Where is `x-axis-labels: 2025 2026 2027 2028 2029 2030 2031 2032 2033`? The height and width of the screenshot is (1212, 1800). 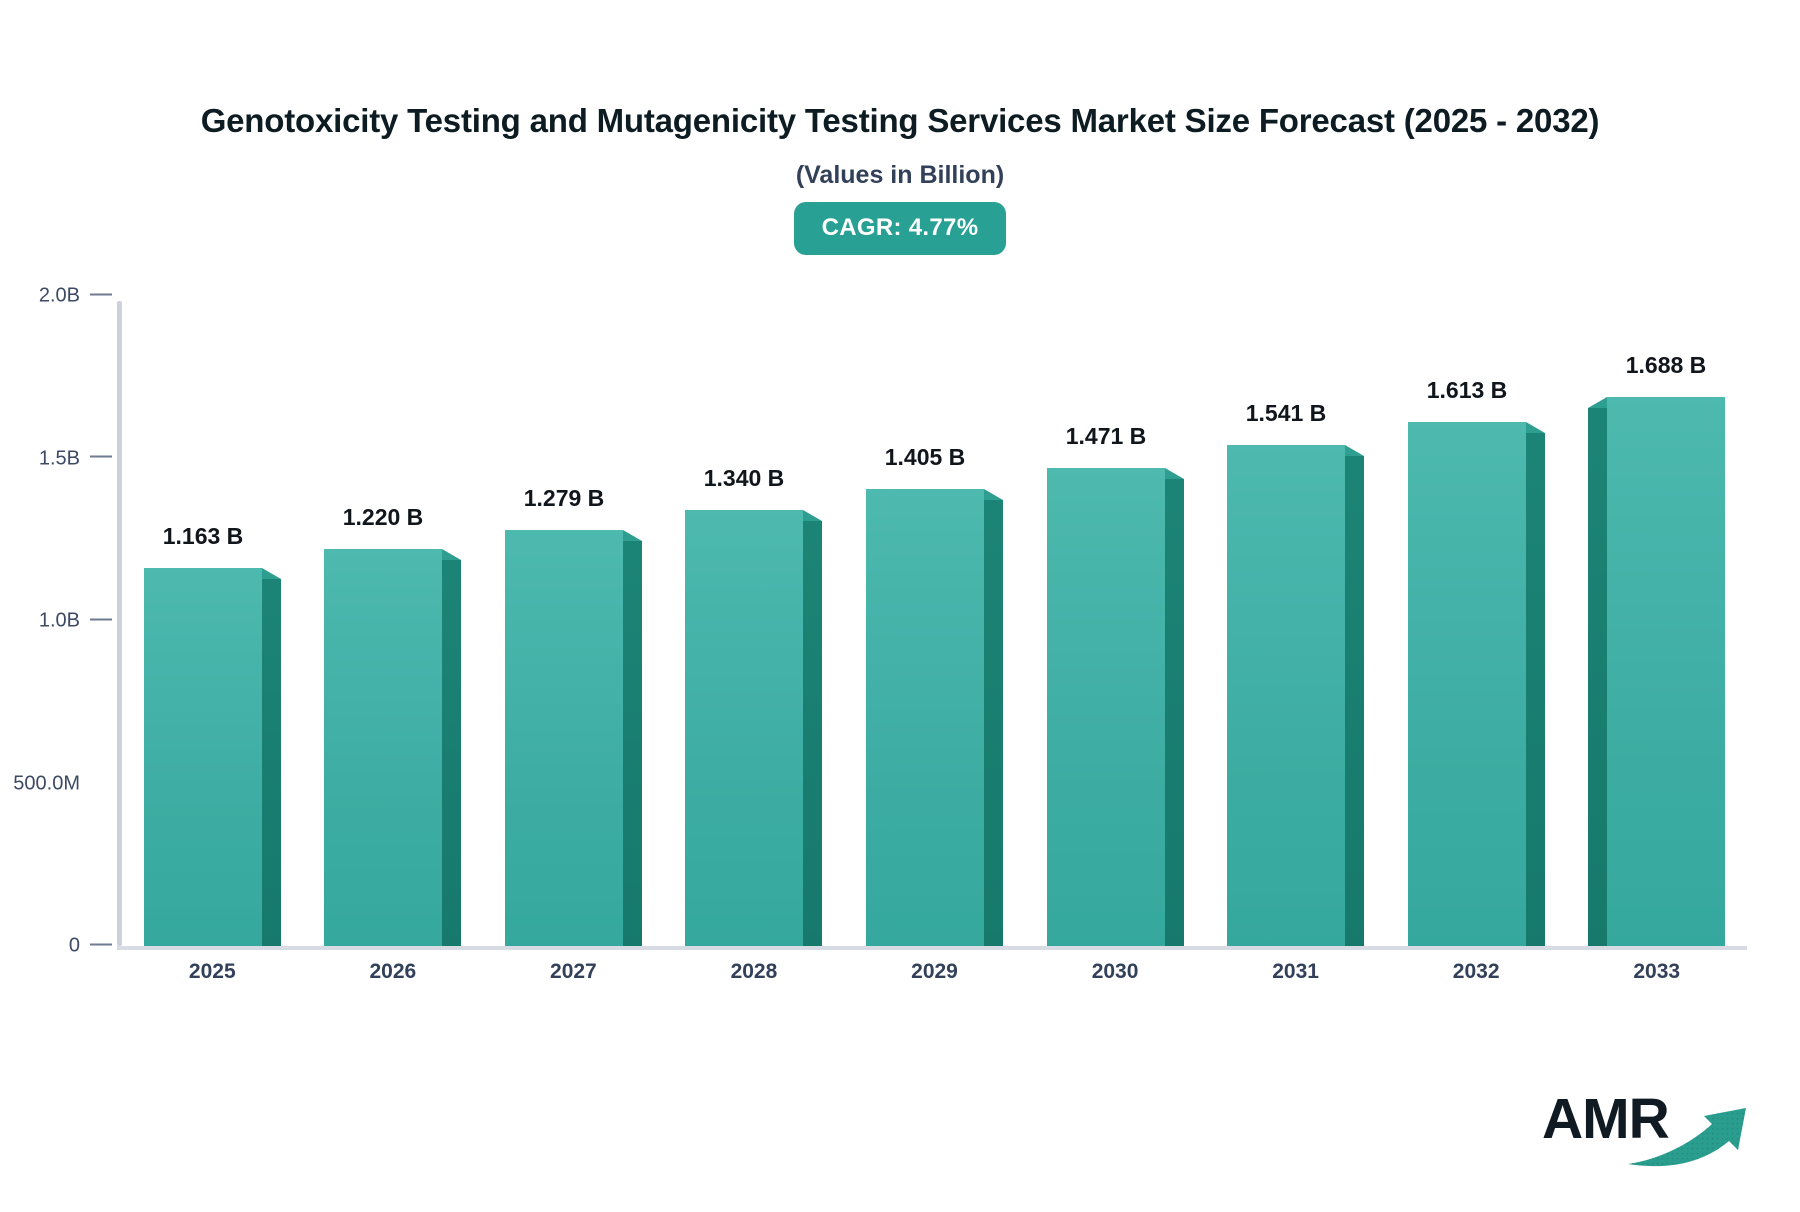
x-axis-labels: 2025 2026 2027 2028 2029 2030 2031 2032 2033 is located at coordinates (934, 980).